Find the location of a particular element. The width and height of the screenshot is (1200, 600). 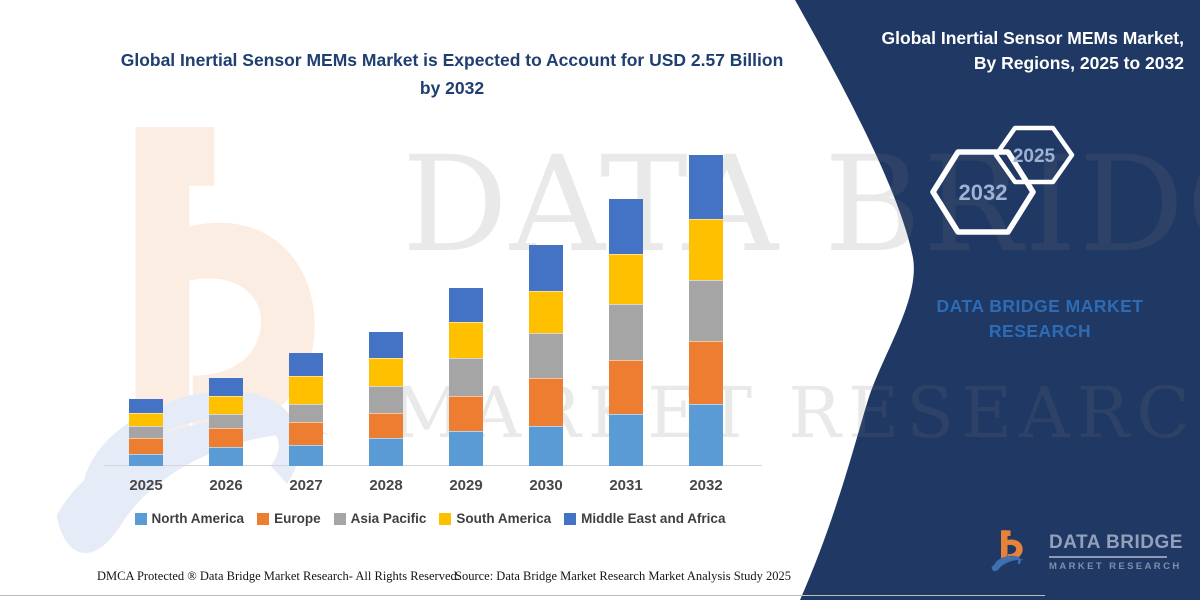

bar-segment-2030-europe is located at coordinates (546, 402).